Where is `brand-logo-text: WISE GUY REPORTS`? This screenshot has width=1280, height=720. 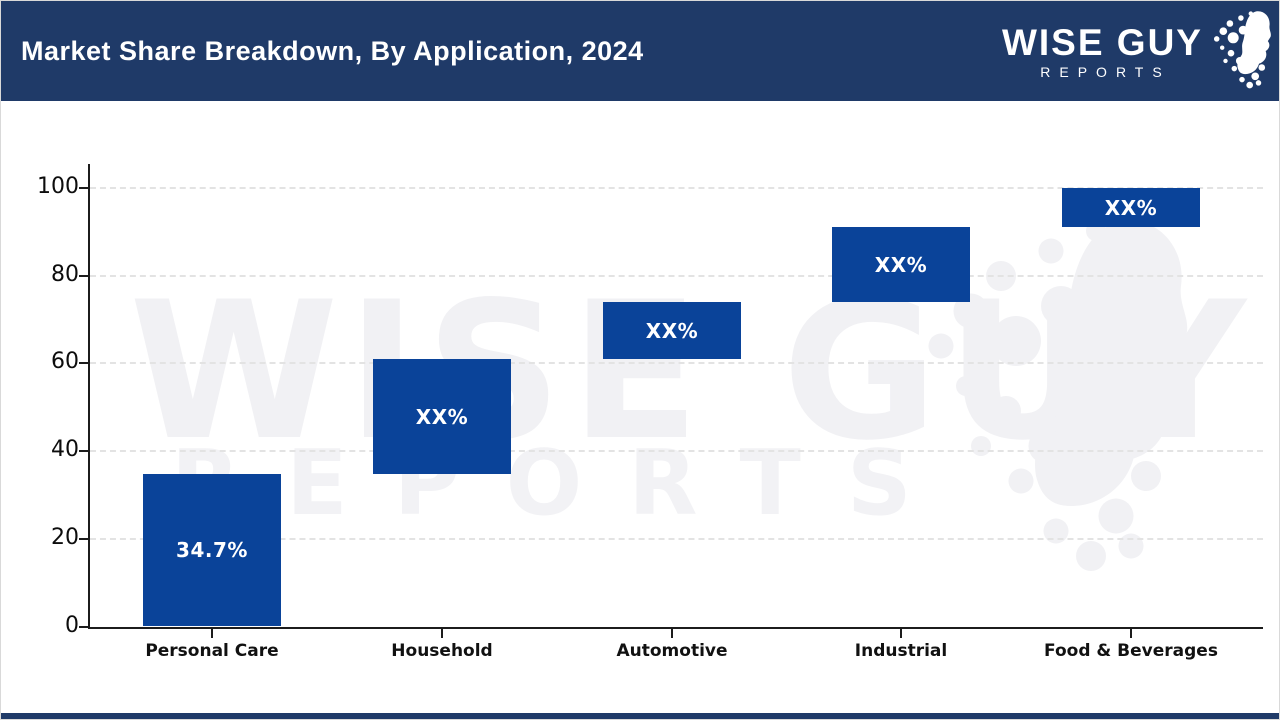
brand-logo-text: WISE GUY REPORTS is located at coordinates (1102, 51).